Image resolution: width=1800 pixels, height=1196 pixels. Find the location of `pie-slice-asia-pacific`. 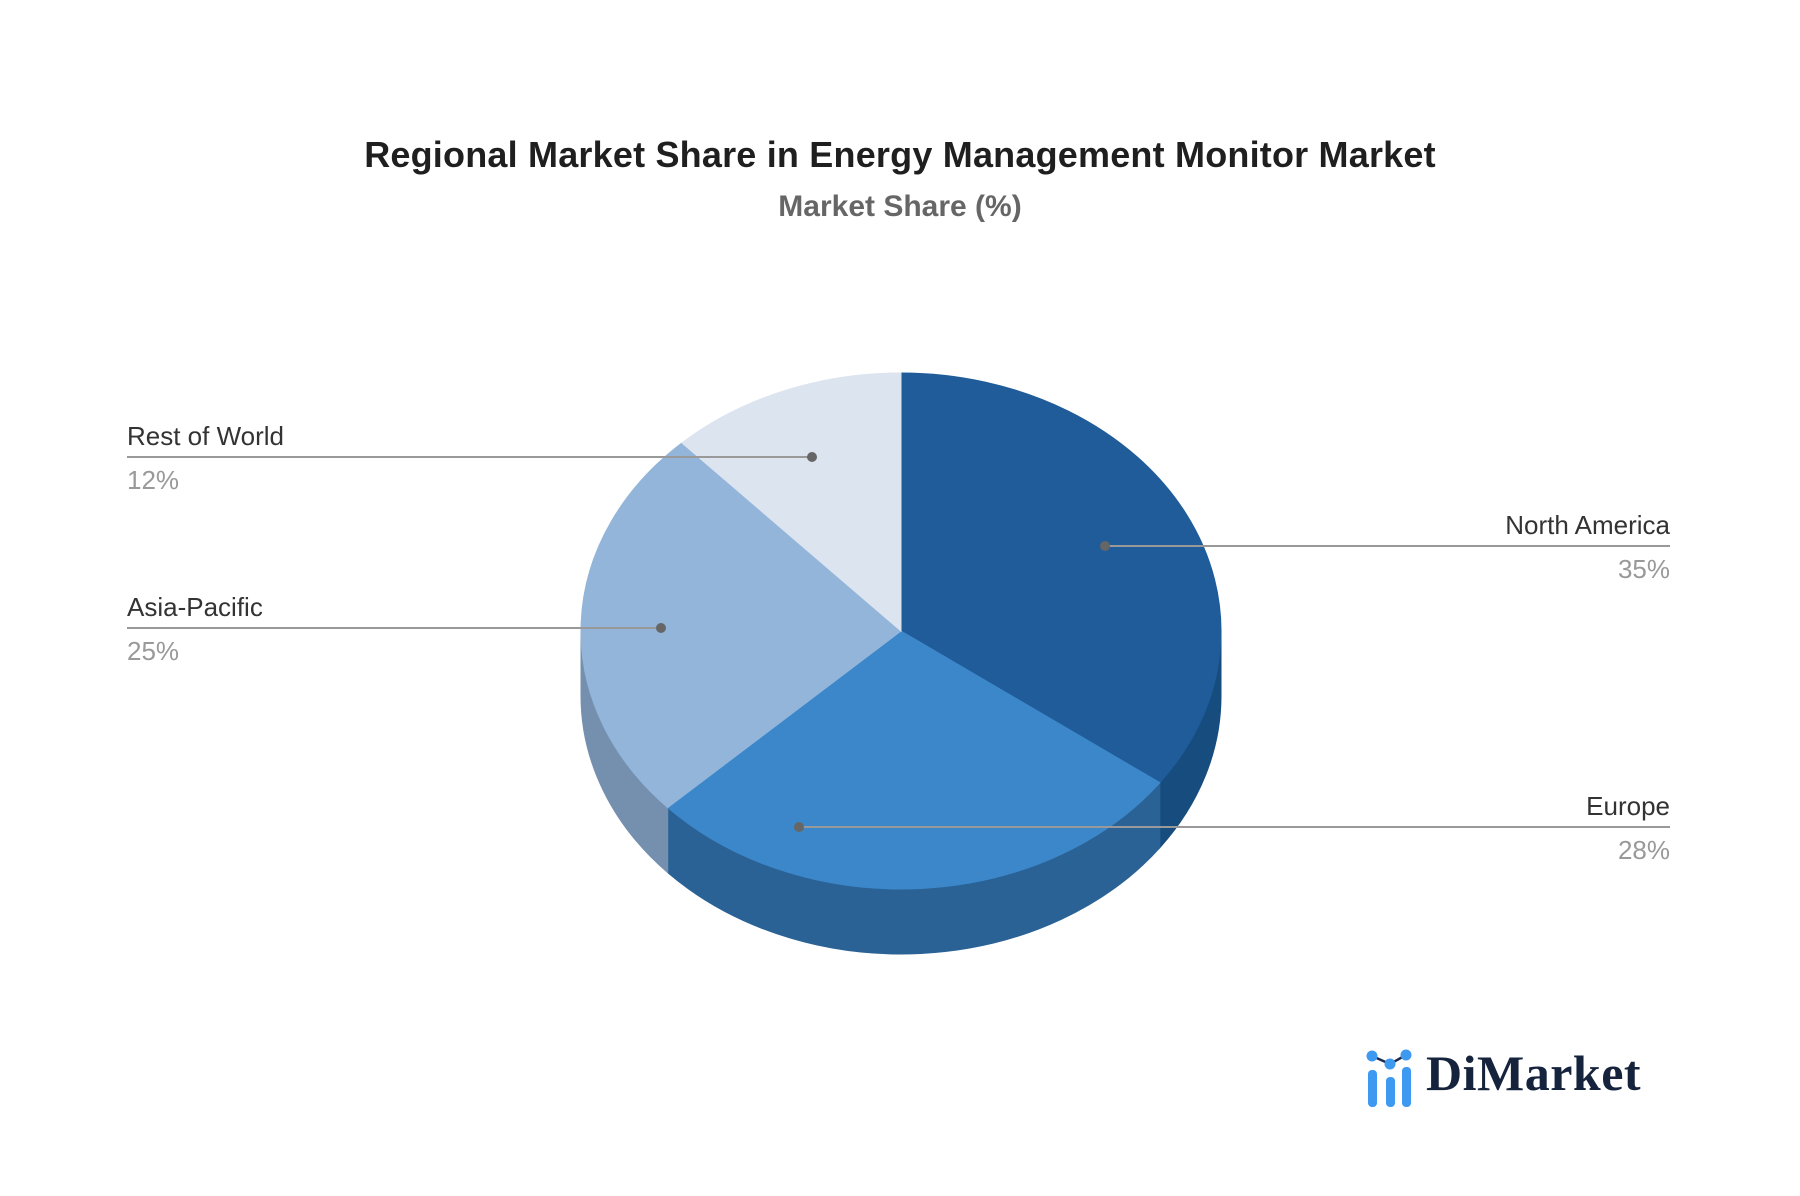

pie-slice-asia-pacific is located at coordinates (741, 625).